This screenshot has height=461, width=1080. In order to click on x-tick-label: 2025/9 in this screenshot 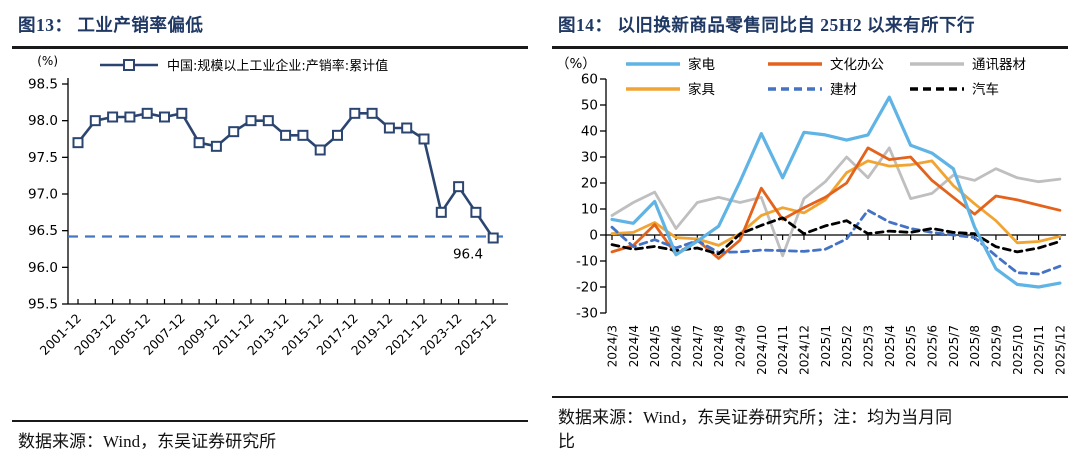, I will do `click(996, 346)`.